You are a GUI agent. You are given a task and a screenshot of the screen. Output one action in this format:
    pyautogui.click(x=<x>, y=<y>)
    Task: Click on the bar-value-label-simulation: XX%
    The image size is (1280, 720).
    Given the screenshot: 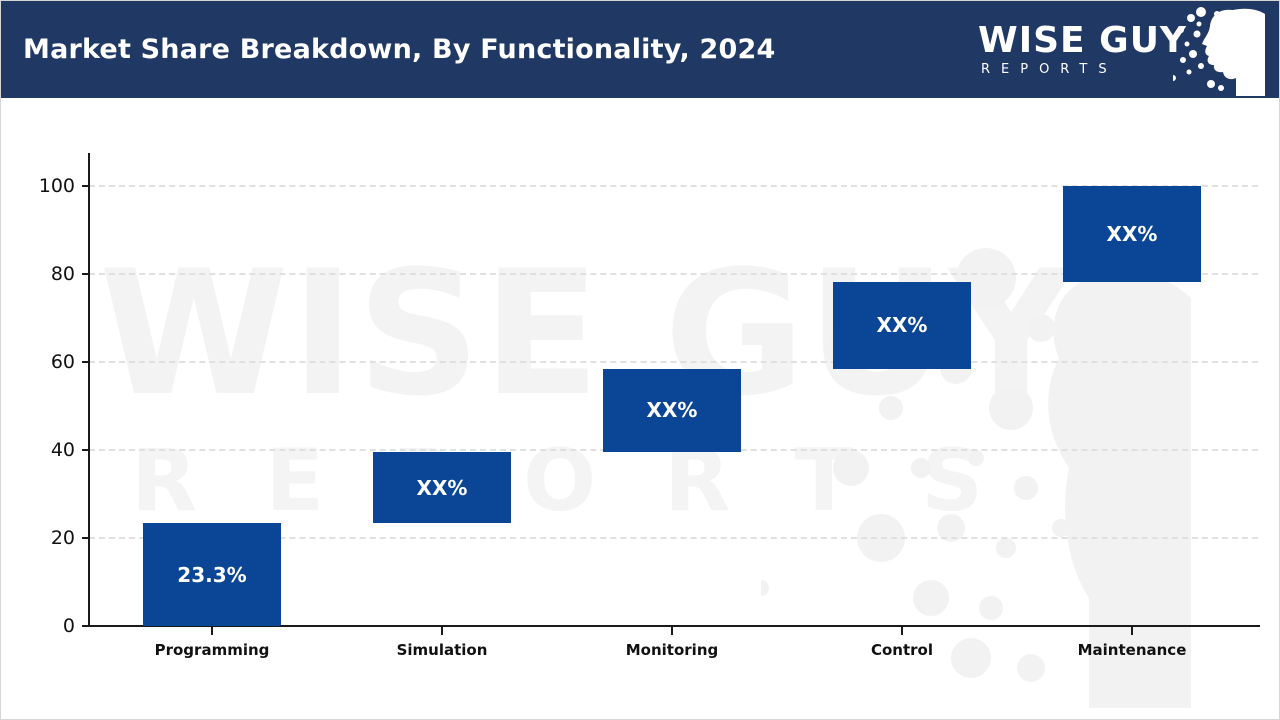 What is the action you would take?
    pyautogui.click(x=442, y=487)
    